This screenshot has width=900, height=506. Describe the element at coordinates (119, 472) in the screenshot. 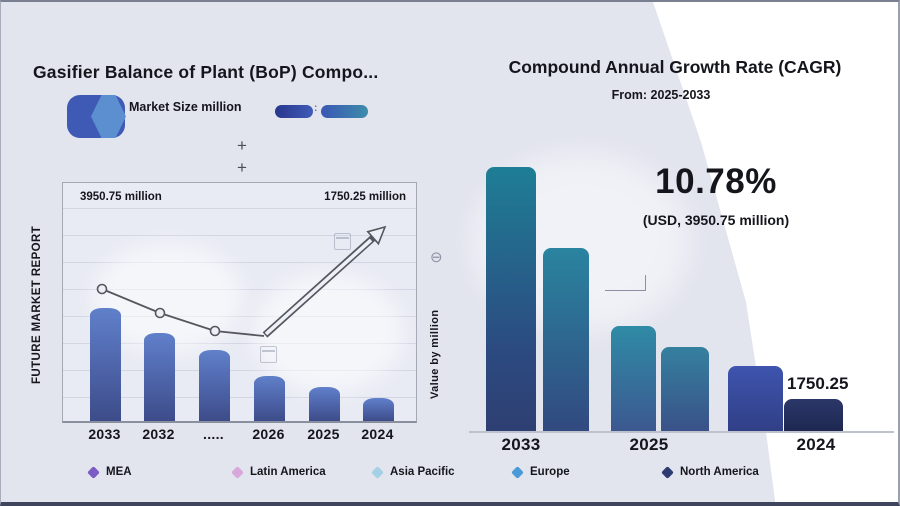

I see `legend-label: MEA` at that location.